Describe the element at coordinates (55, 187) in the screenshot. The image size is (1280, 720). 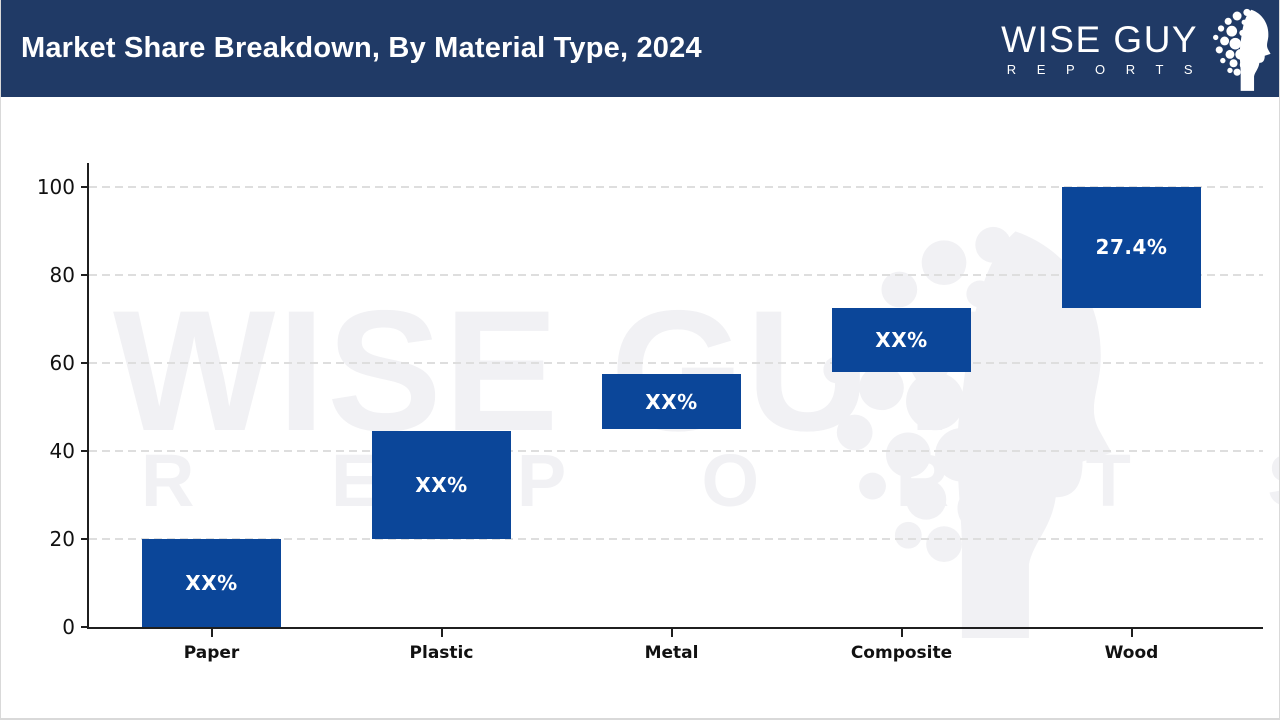
I see `y-tick-label-100: 100` at that location.